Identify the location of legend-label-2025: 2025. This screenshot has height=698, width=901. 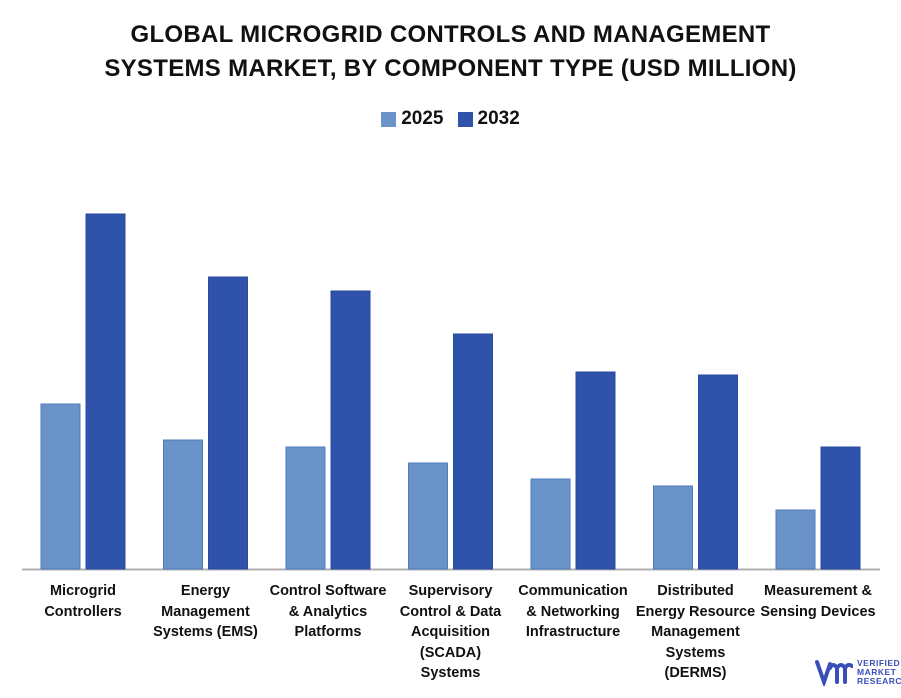
(422, 118).